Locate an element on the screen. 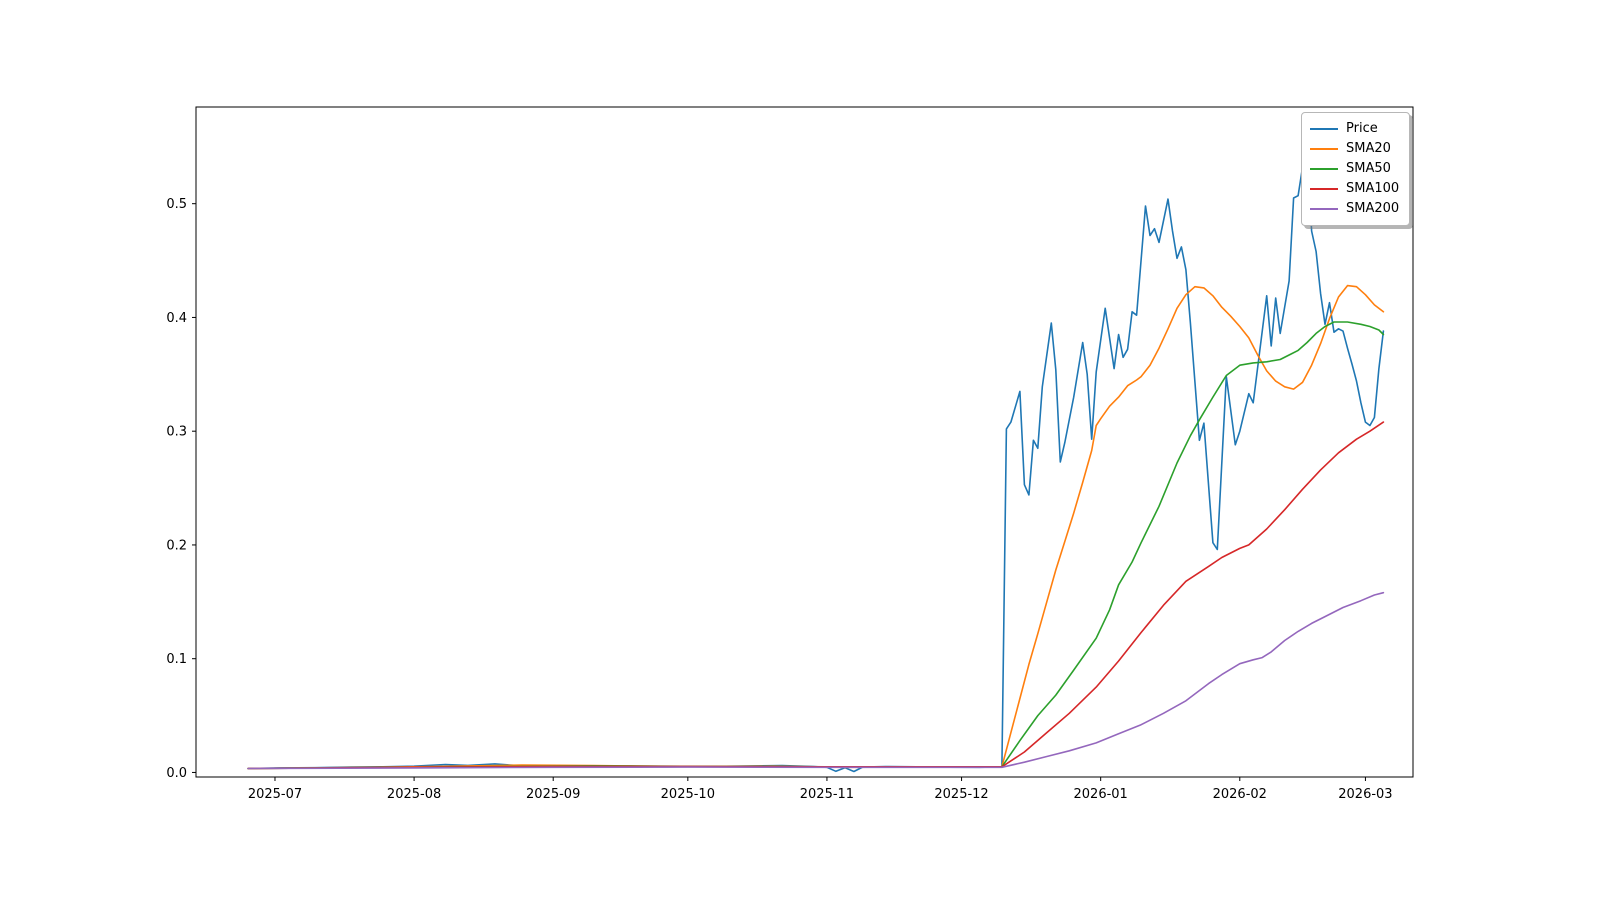  legend-entry: Price is located at coordinates (1354, 129).